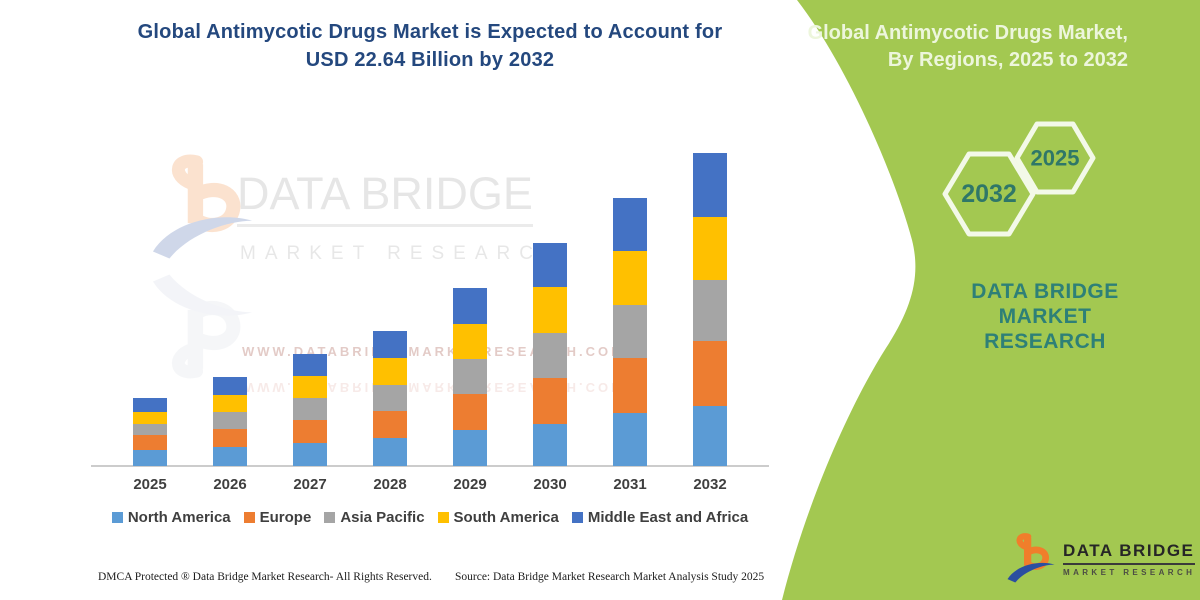 This screenshot has height=600, width=1200. Describe the element at coordinates (550, 484) in the screenshot. I see `x-tick-2030: 2030` at that location.